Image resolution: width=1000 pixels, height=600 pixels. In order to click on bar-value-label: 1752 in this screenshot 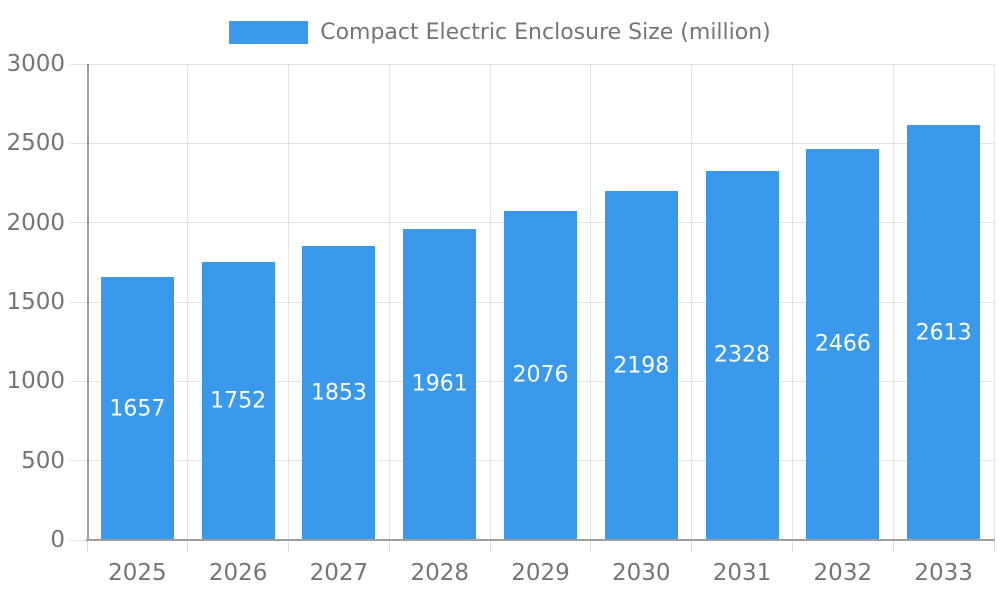, I will do `click(238, 401)`.